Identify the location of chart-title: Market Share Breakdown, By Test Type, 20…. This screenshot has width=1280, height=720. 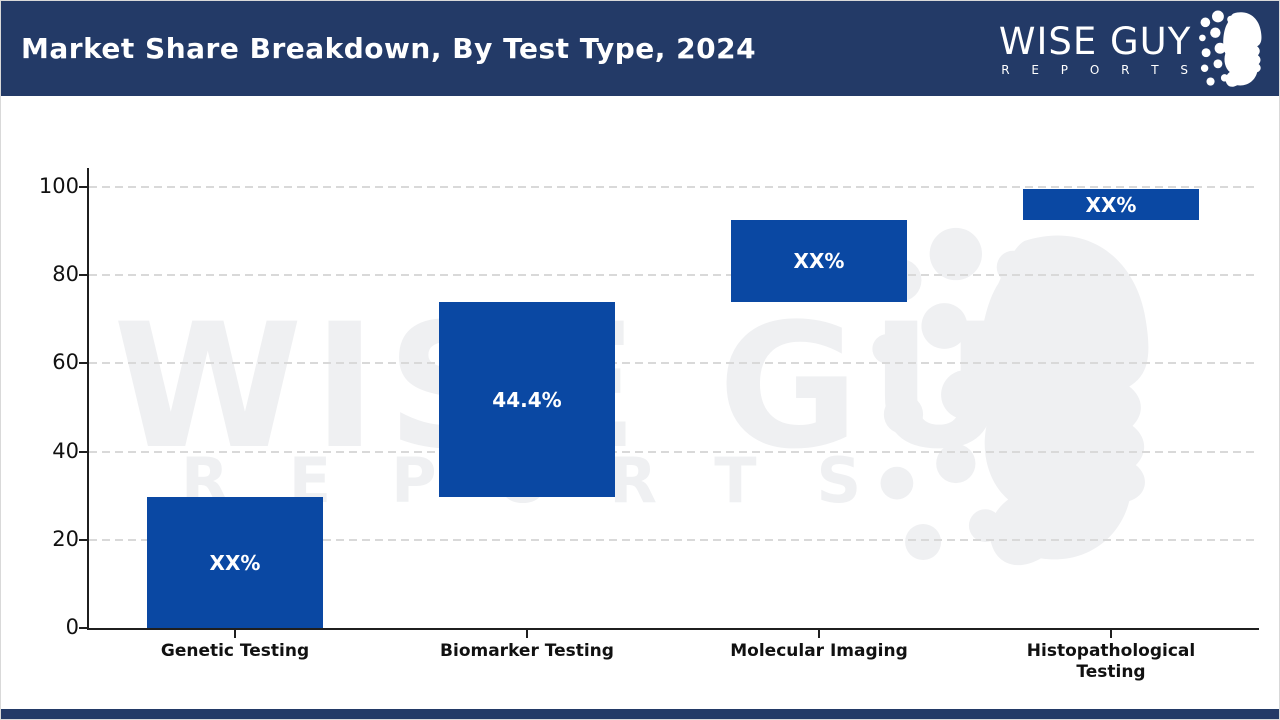
(389, 48).